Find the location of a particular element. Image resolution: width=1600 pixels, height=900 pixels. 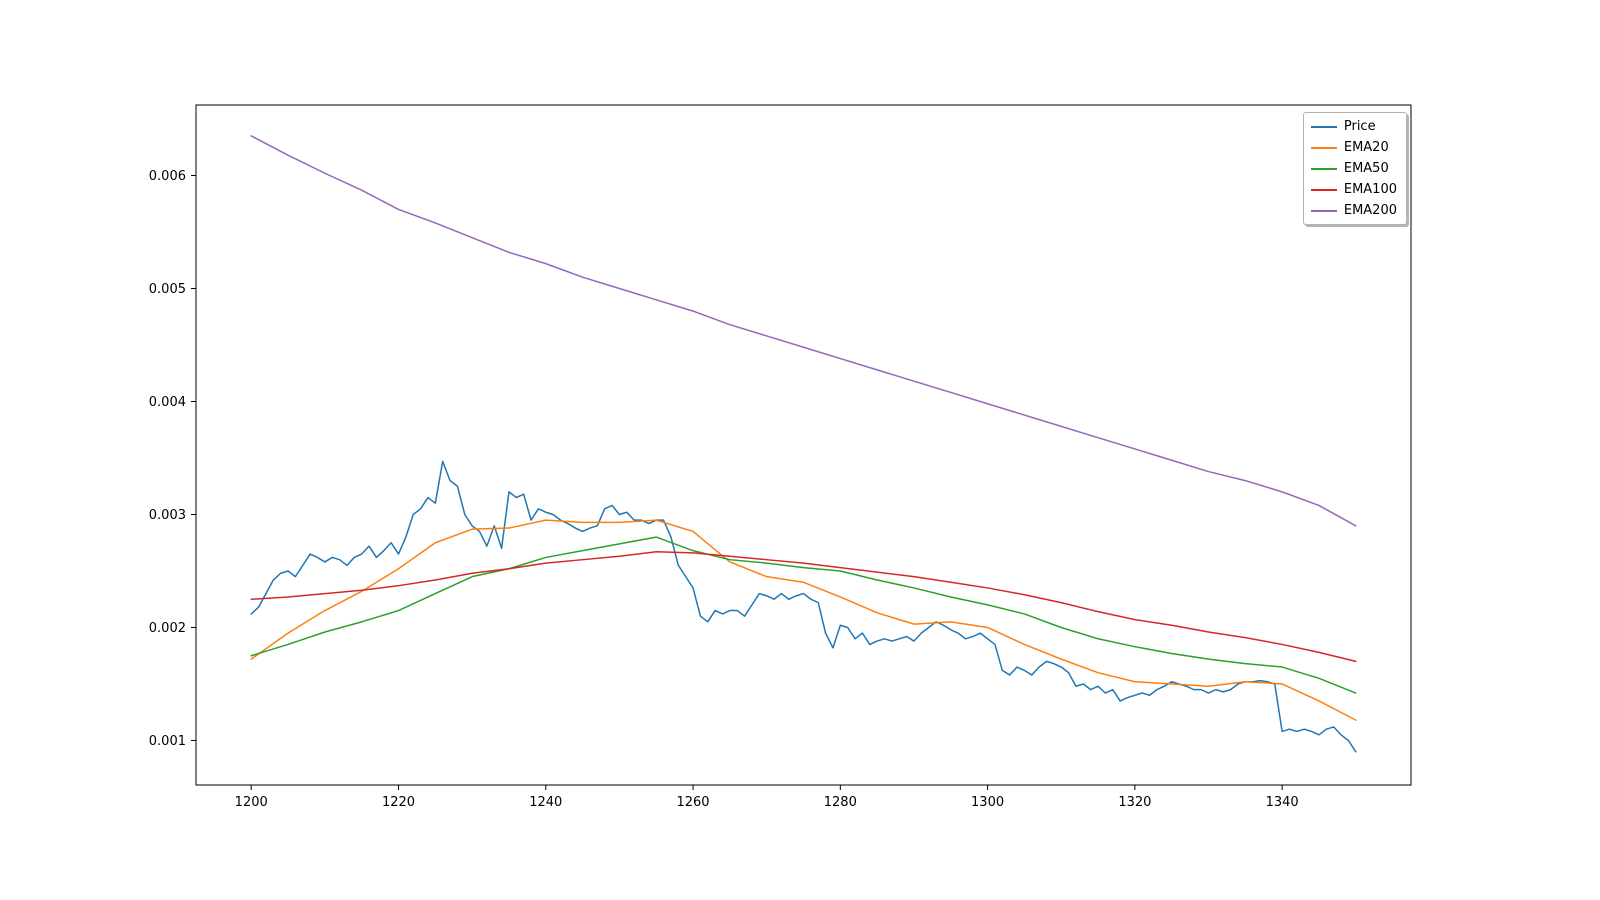

legend-label: EMA20 is located at coordinates (1366, 147).